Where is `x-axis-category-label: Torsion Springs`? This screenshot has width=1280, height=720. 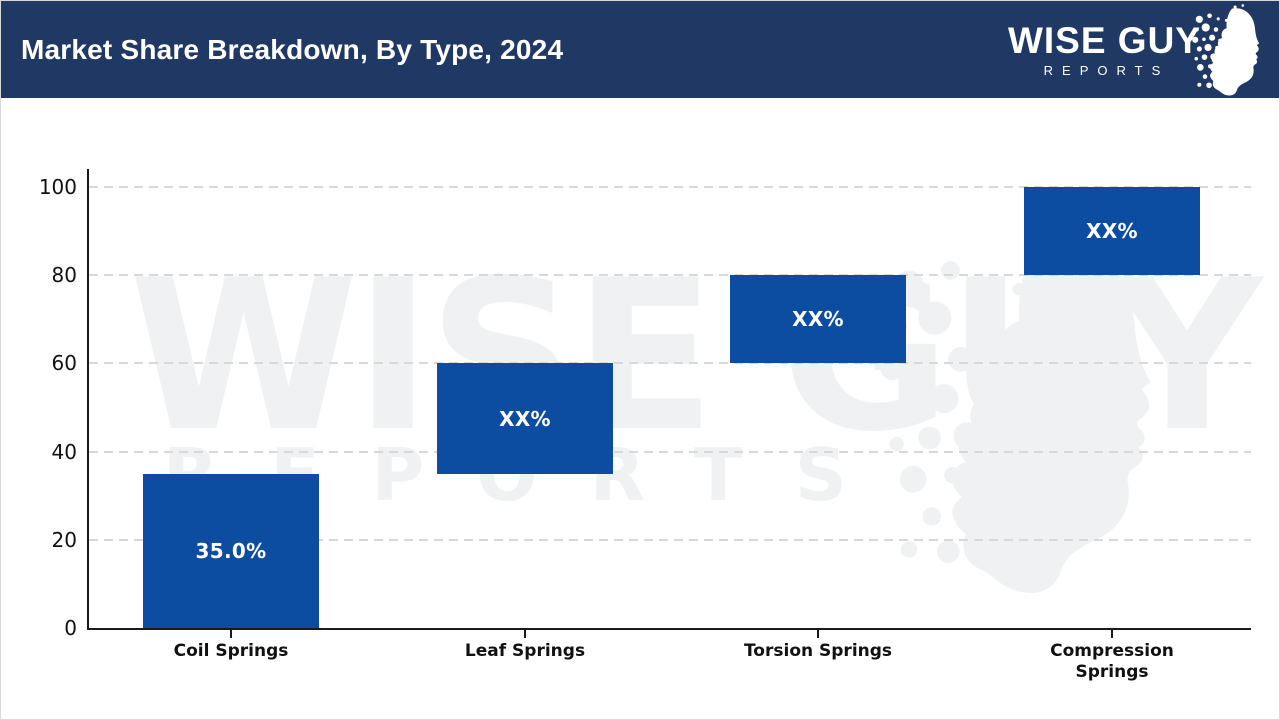
x-axis-category-label: Torsion Springs is located at coordinates (818, 651).